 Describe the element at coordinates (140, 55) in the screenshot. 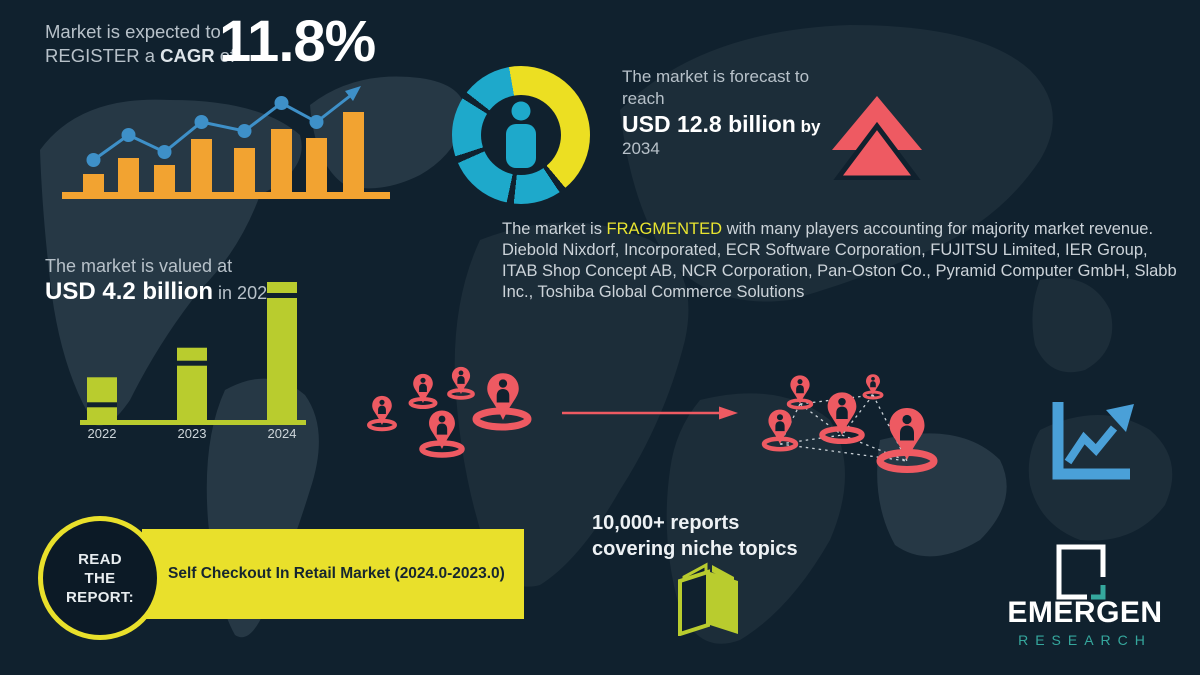

I see `cagr-line2: REGISTER a CAGR of` at that location.